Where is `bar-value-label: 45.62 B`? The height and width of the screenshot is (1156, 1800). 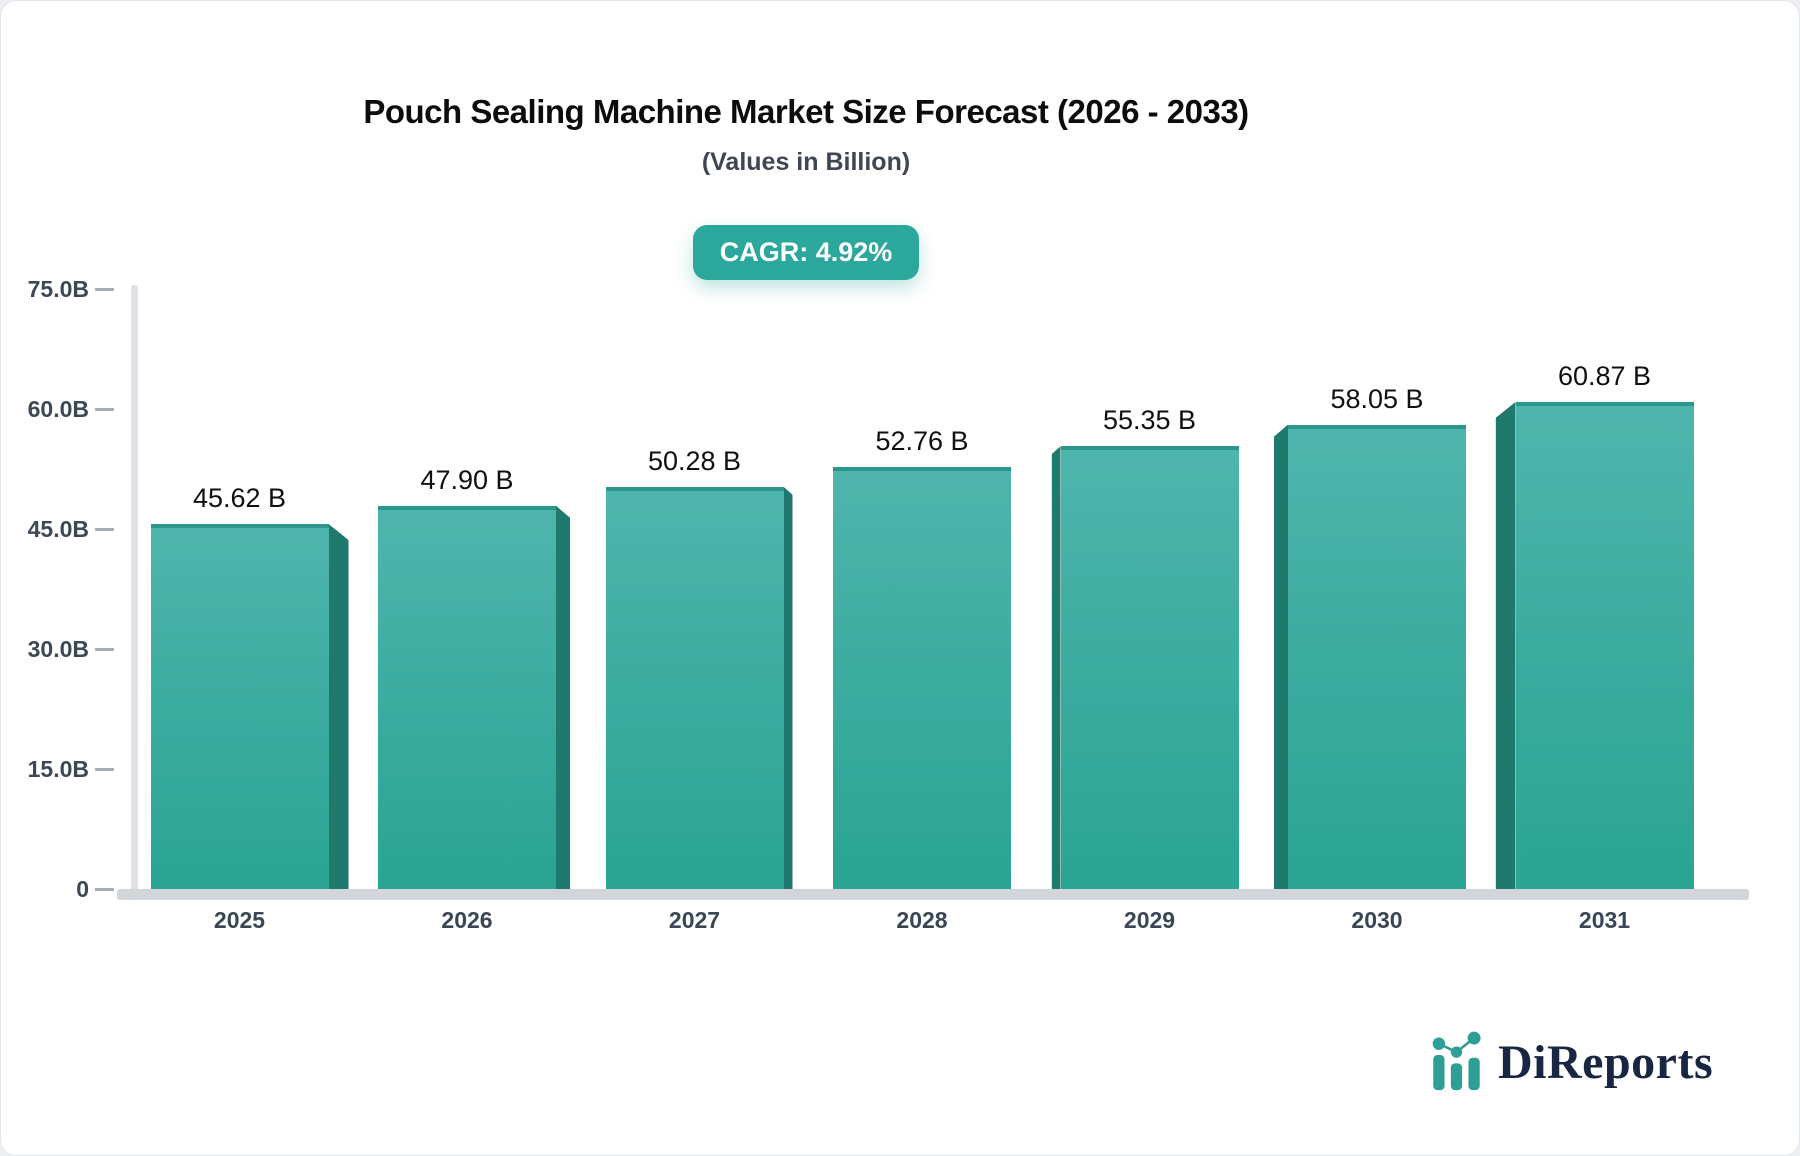
bar-value-label: 45.62 B is located at coordinates (239, 498).